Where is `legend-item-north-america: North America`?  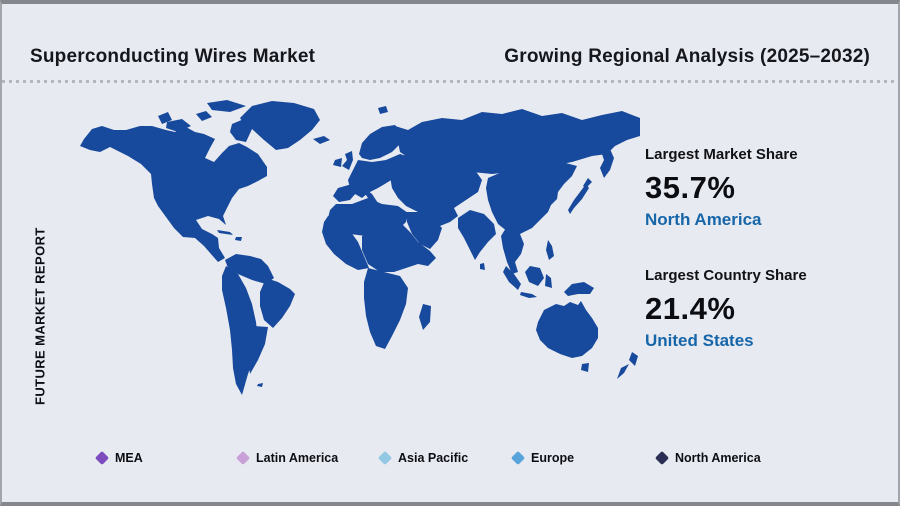
legend-item-north-america: North America is located at coordinates (707, 458).